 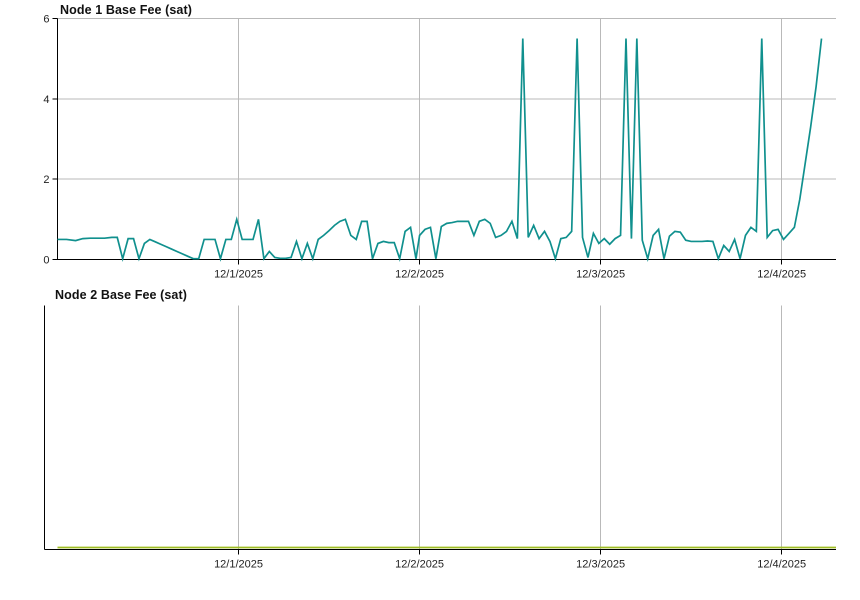 What do you see at coordinates (121, 295) in the screenshot?
I see `chart-title-node-2: Node 2 Base Fee (sat)` at bounding box center [121, 295].